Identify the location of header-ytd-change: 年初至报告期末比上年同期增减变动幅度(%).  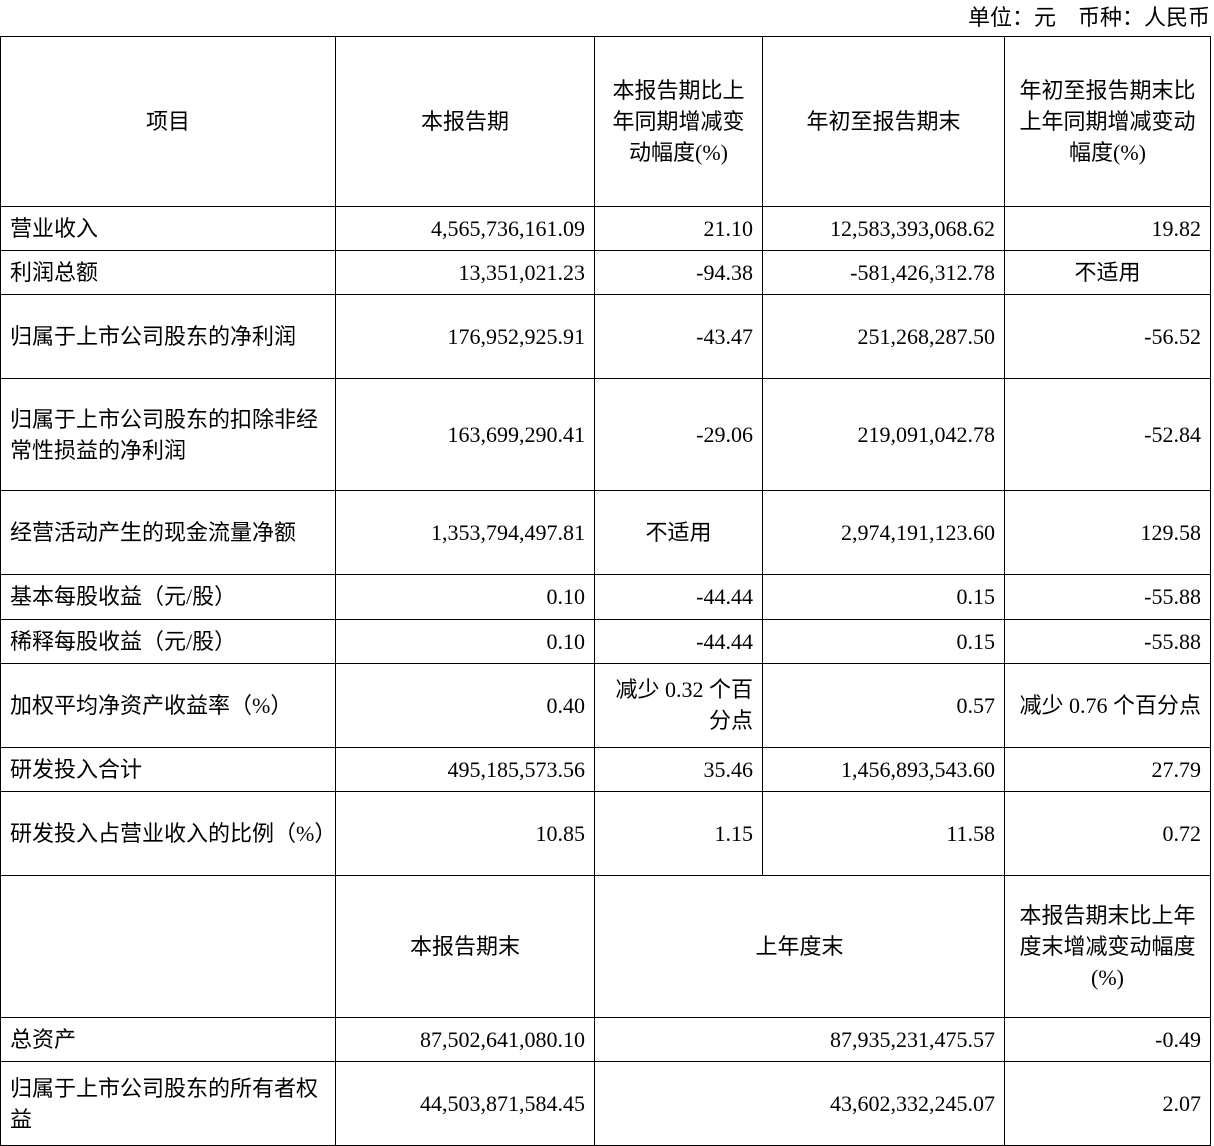
(1107, 121).